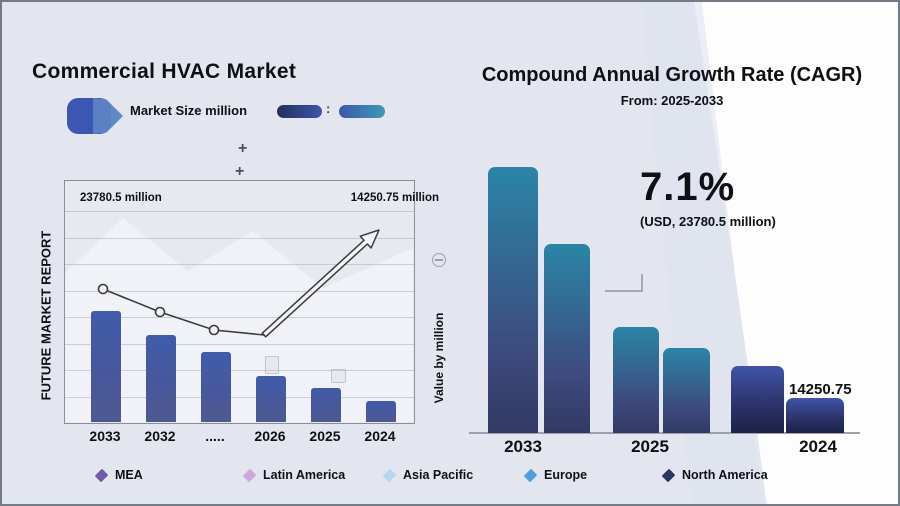  I want to click on corner-step-line, so click(624, 283).